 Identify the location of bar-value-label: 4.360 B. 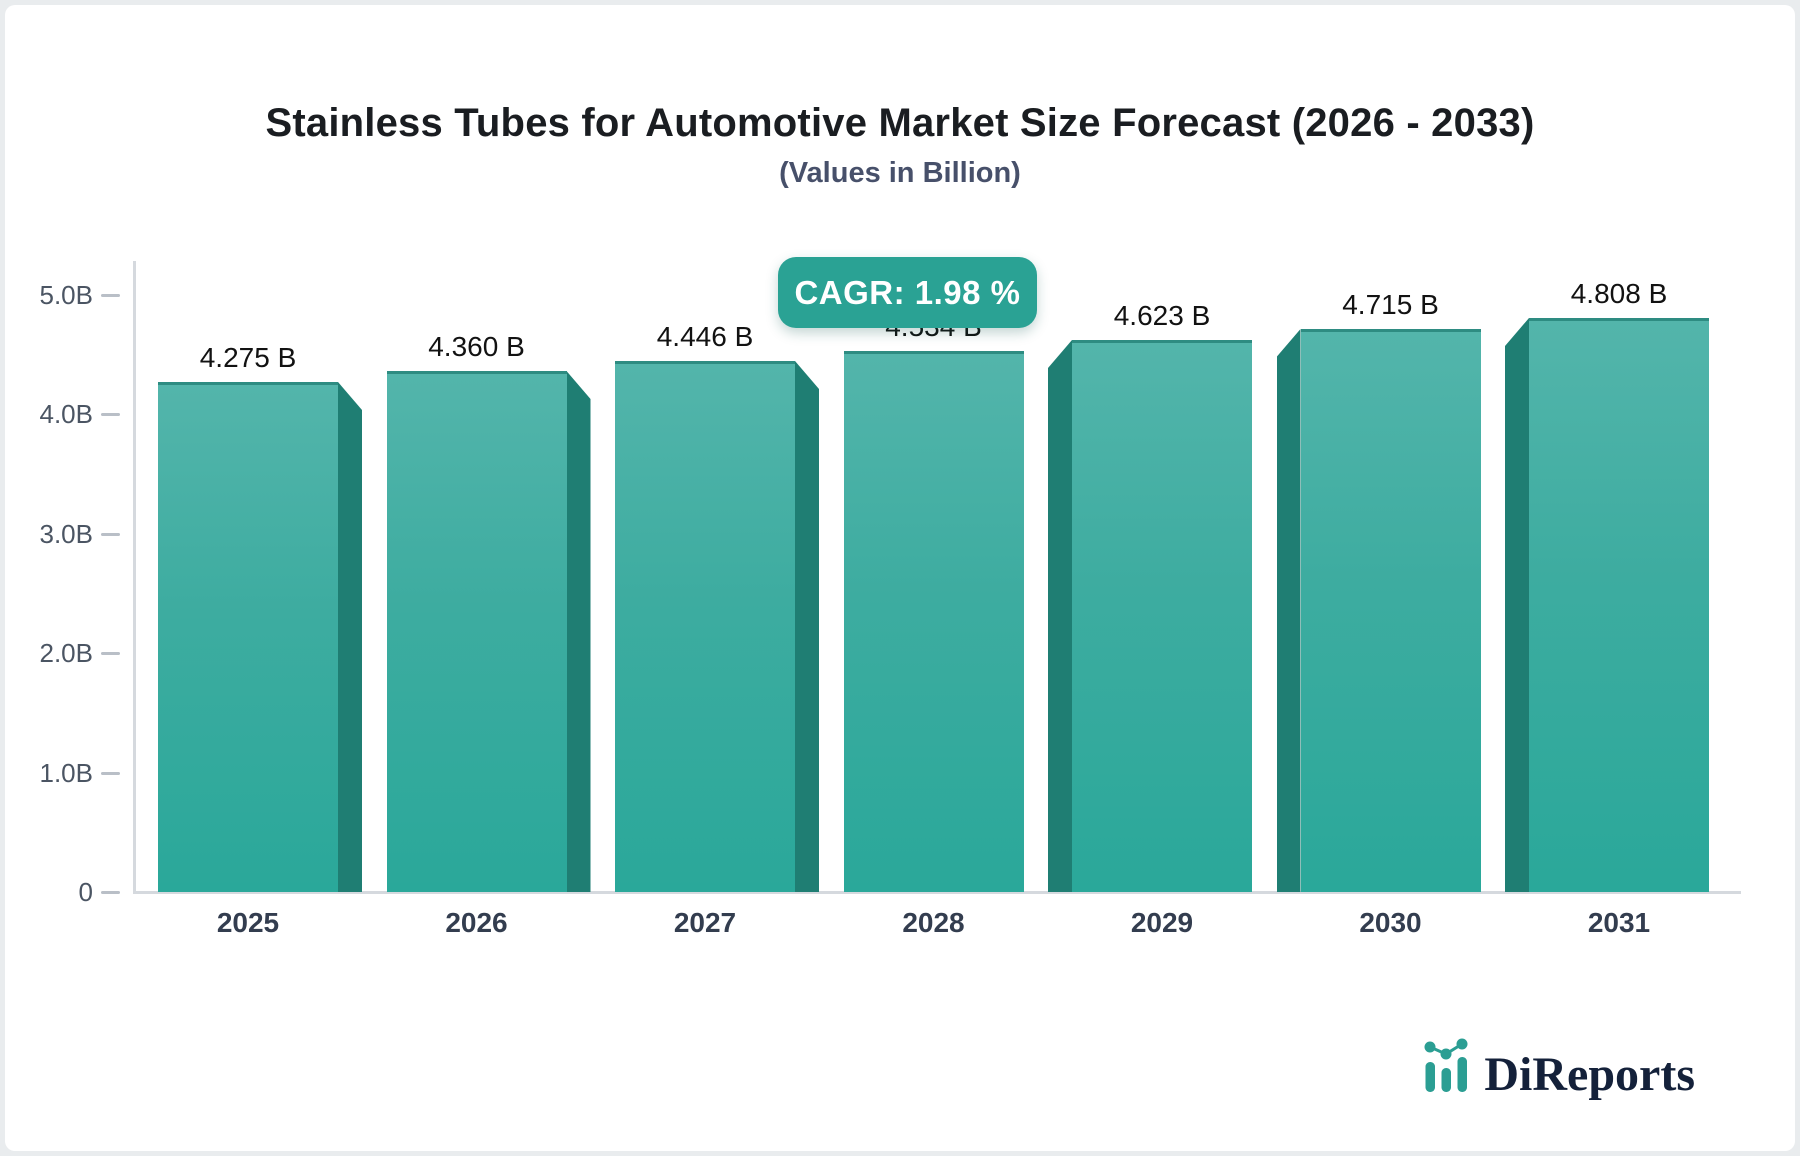
(476, 346).